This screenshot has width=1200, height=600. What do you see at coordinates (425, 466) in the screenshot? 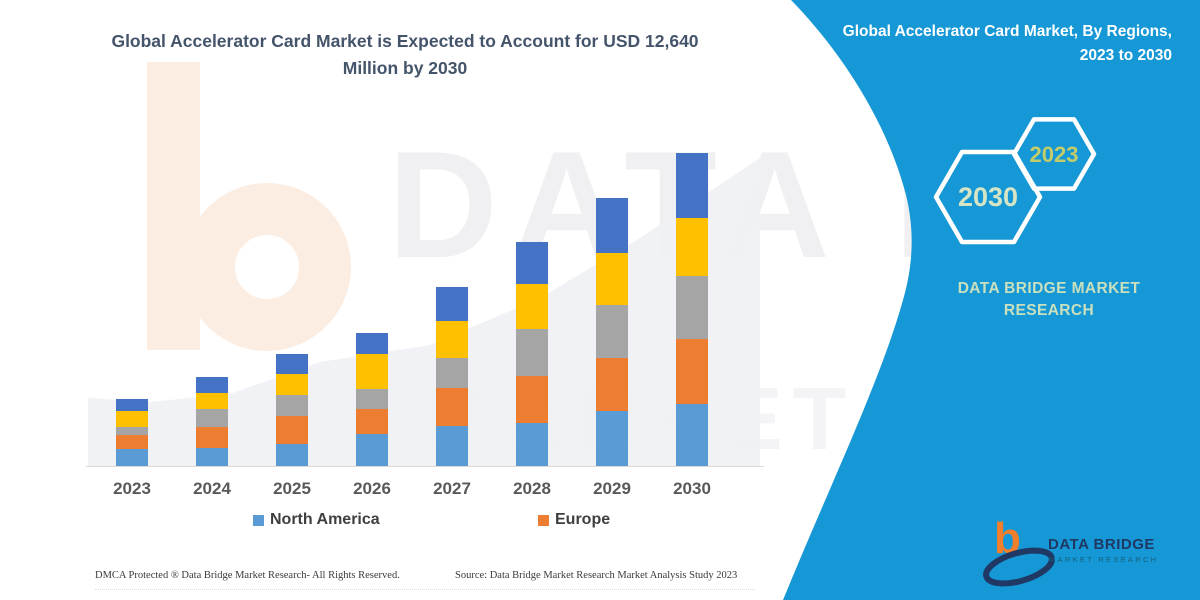
I see `x-axis-line` at bounding box center [425, 466].